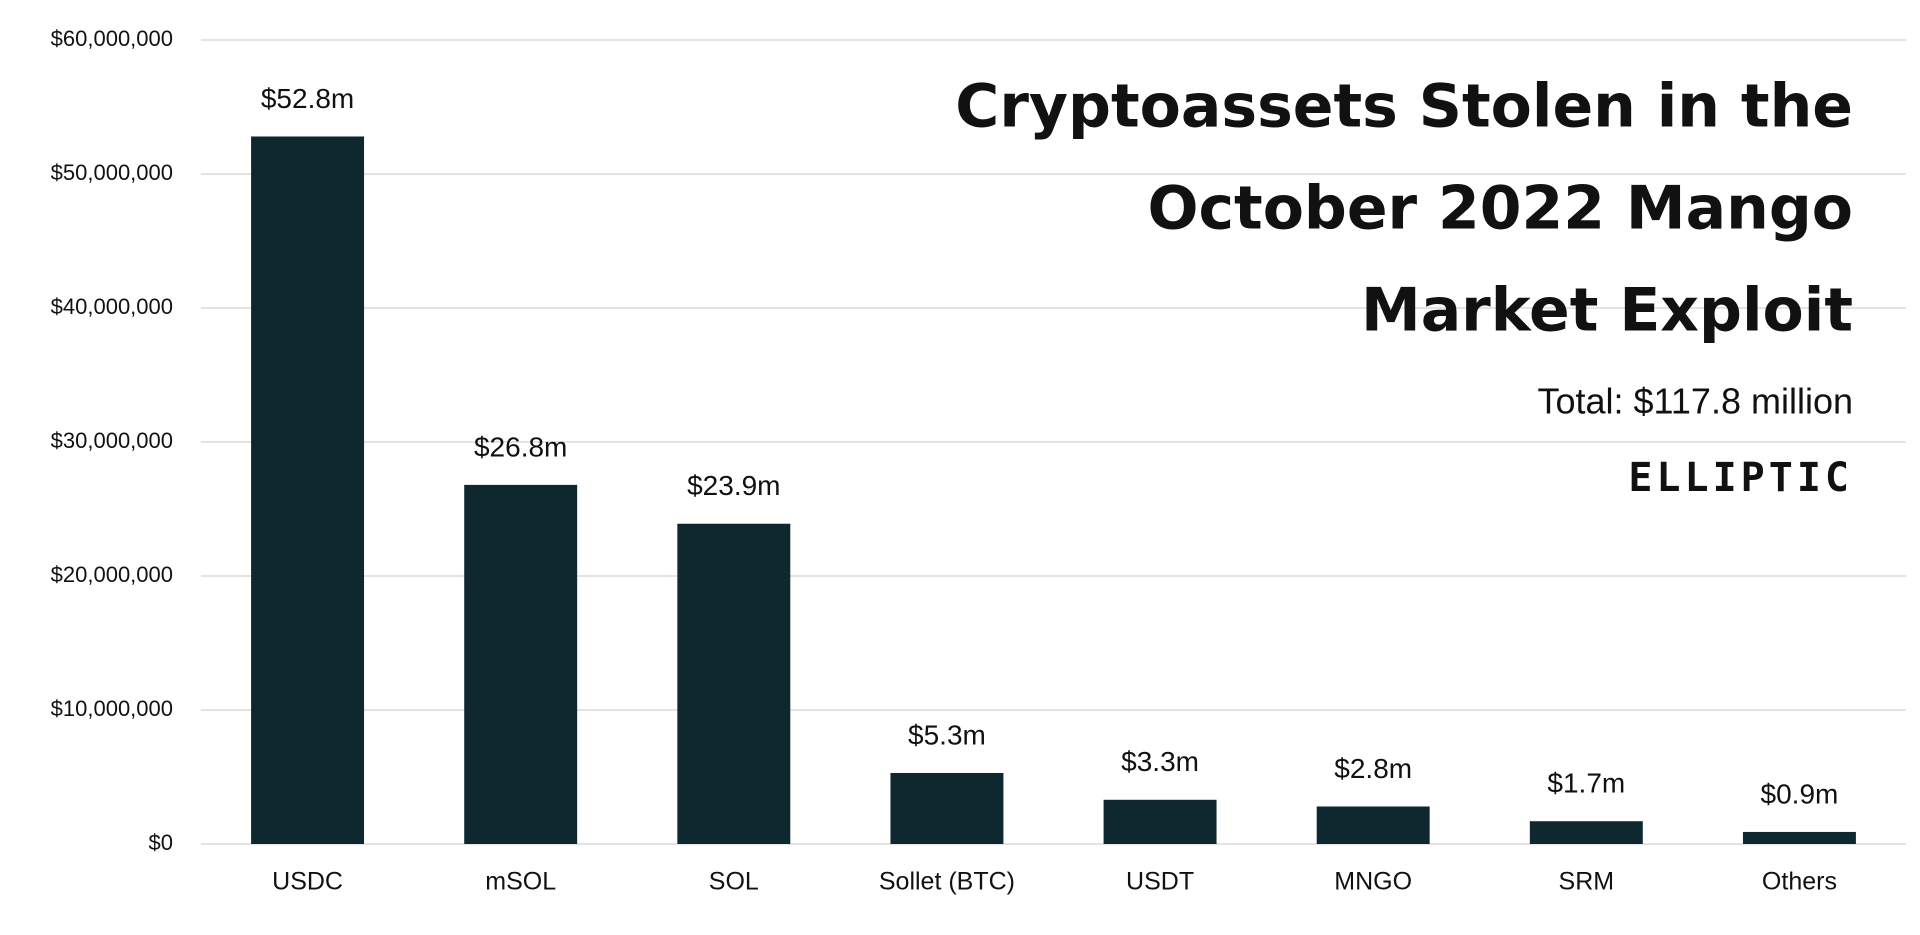 The image size is (1920, 935). Describe the element at coordinates (1160, 761) in the screenshot. I see `value-label: $3.3m` at that location.